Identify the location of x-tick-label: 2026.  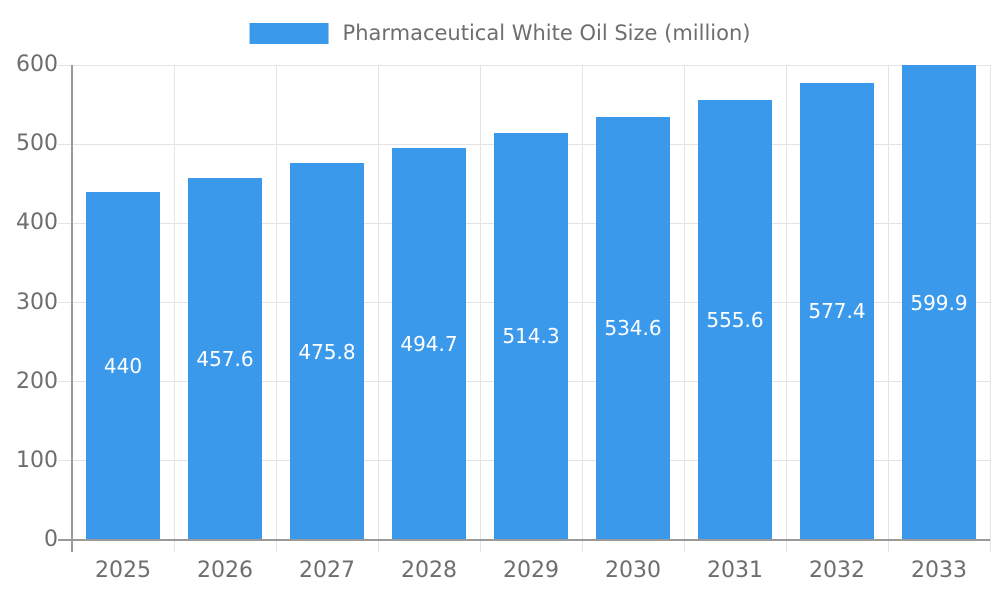
(225, 570).